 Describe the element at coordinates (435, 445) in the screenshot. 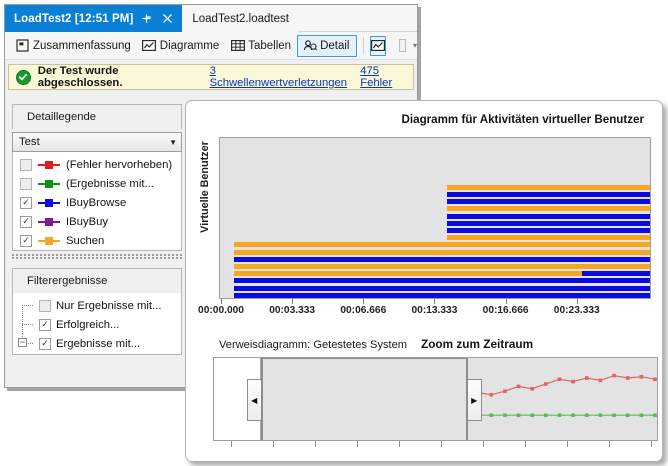

I see `reference-chart-axis` at that location.